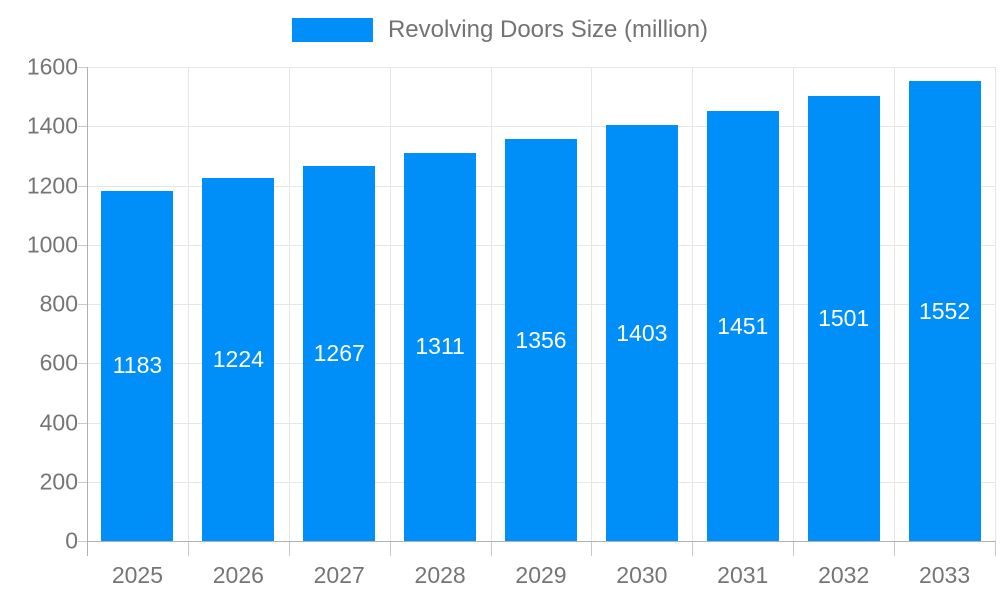  I want to click on bar: 1501, so click(843, 318).